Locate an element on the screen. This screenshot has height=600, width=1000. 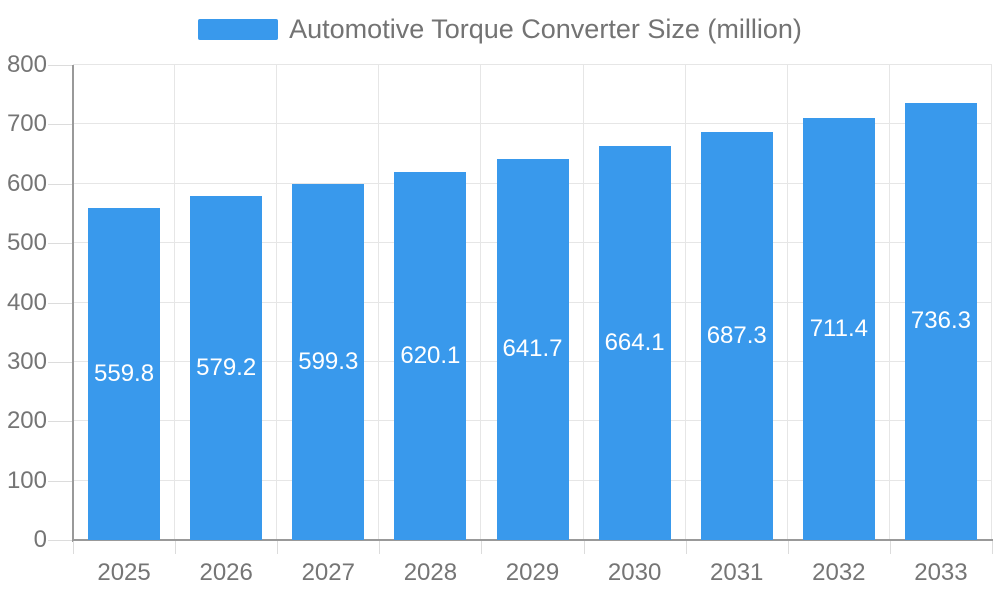
y-axis-label: 100 is located at coordinates (26, 480).